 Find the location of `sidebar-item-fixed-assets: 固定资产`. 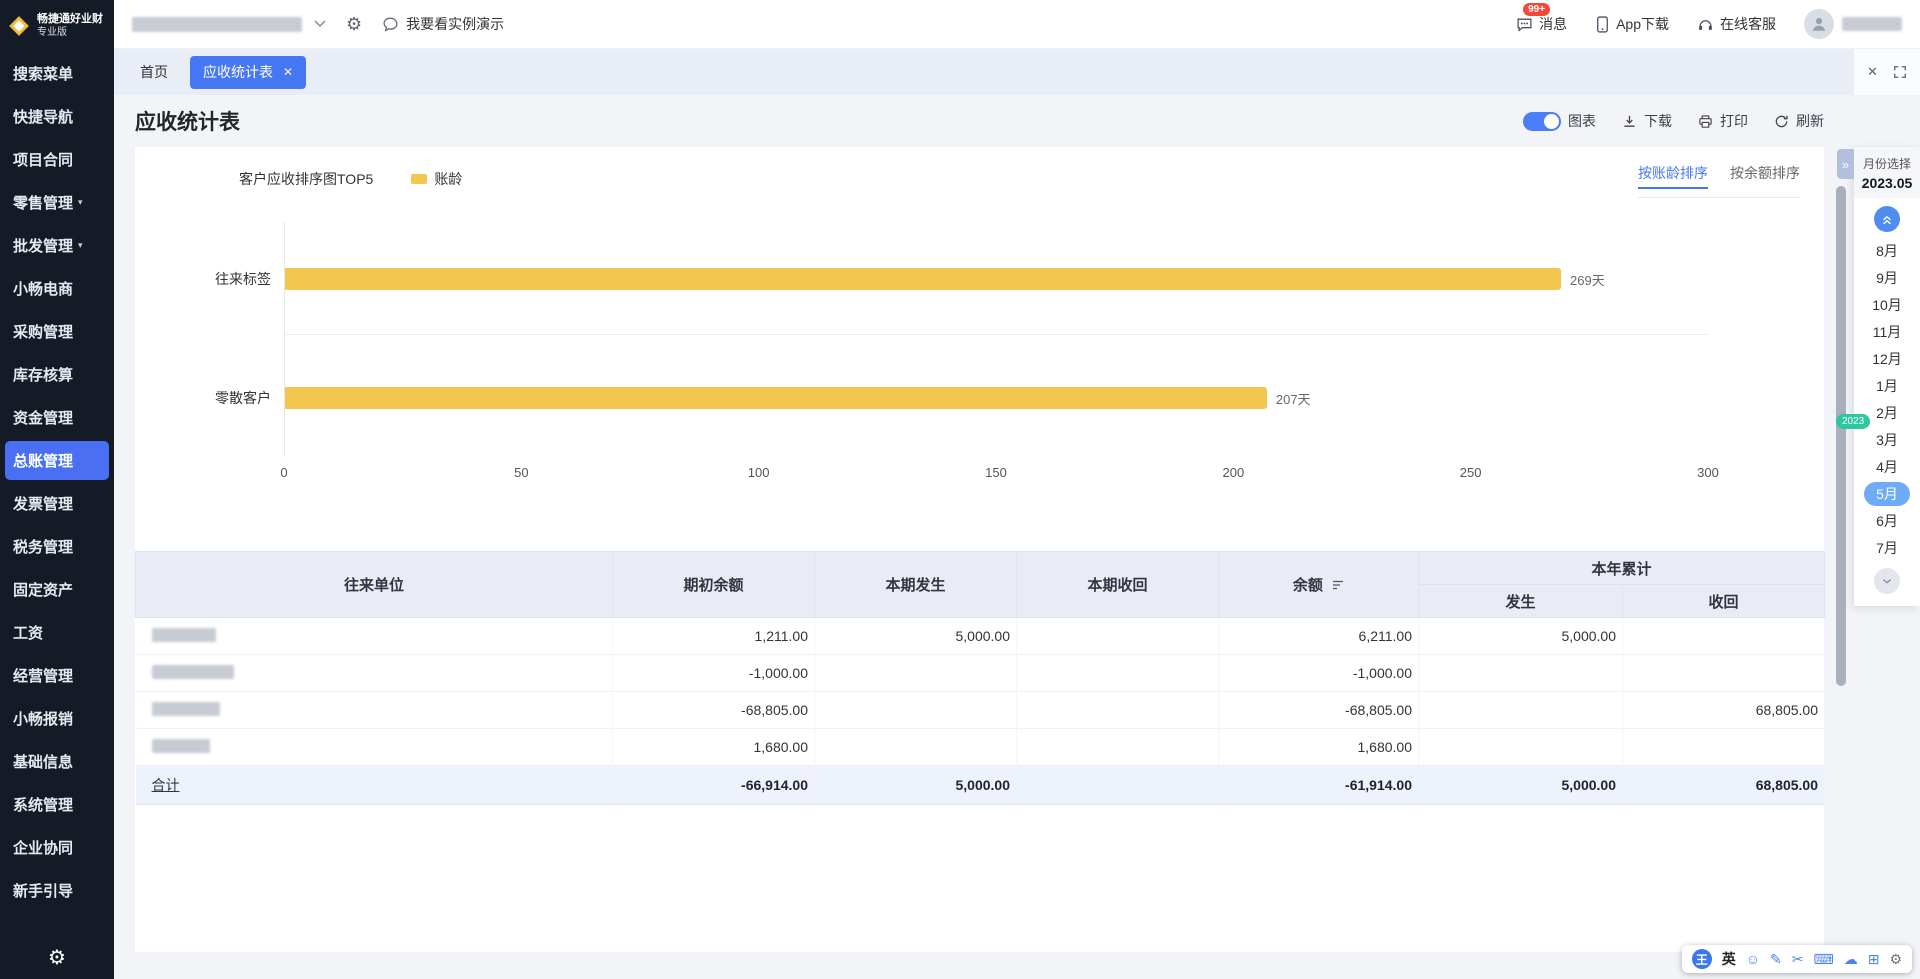

sidebar-item-fixed-assets: 固定资产 is located at coordinates (43, 590).